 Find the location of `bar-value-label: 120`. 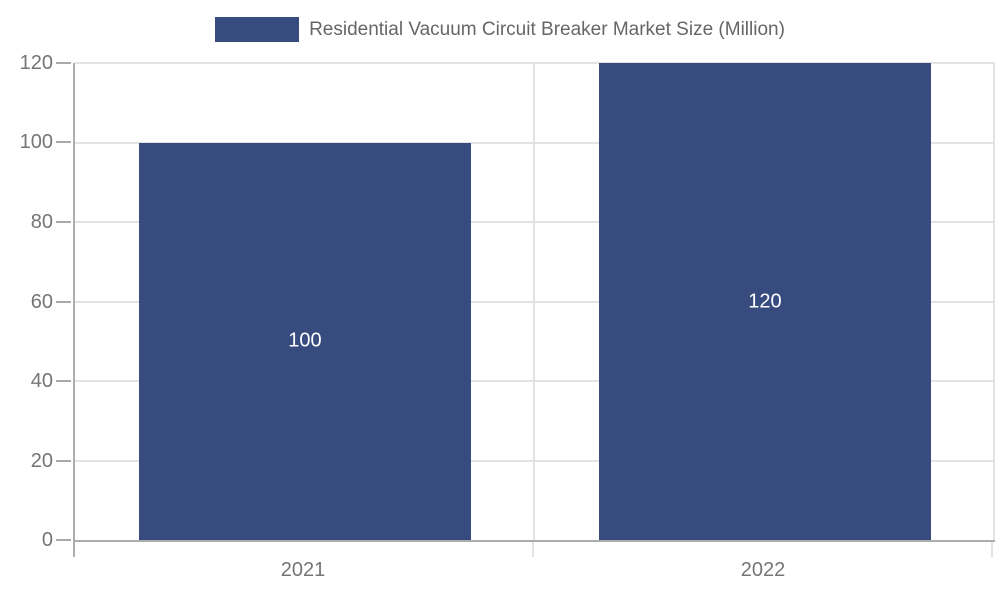

bar-value-label: 120 is located at coordinates (765, 301).